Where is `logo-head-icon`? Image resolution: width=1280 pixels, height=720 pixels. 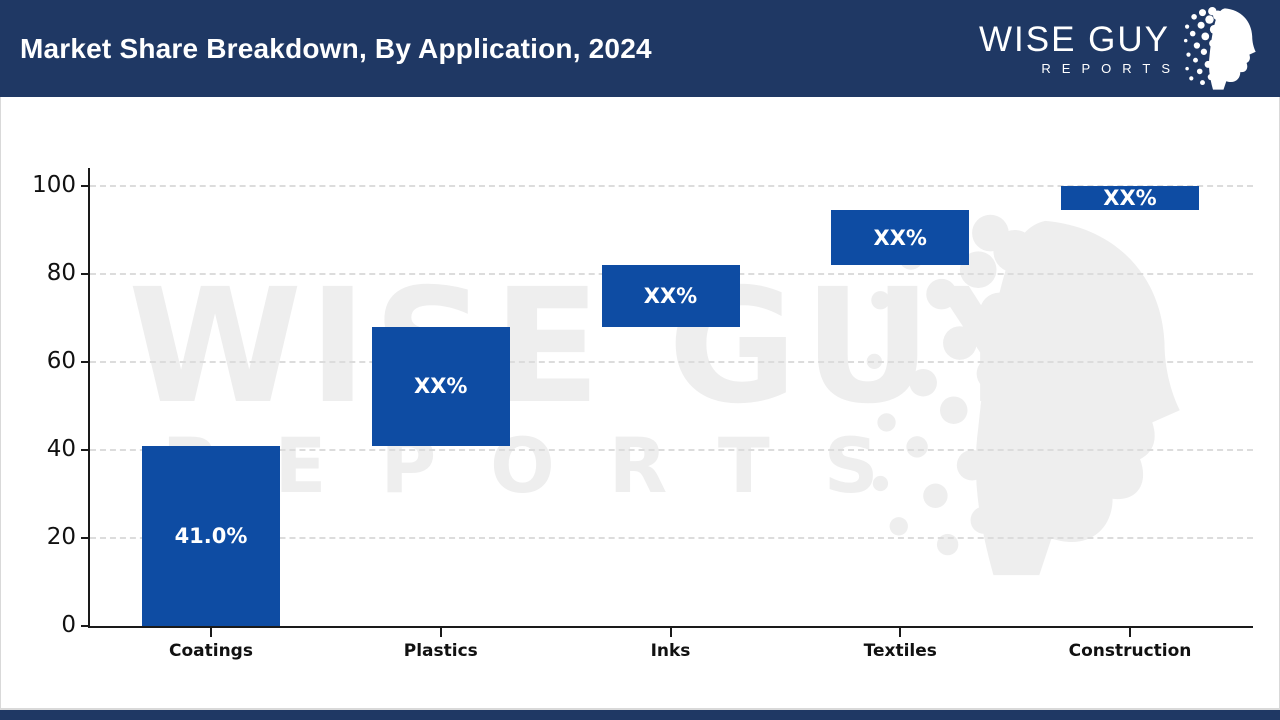
logo-head-icon is located at coordinates (1219, 48).